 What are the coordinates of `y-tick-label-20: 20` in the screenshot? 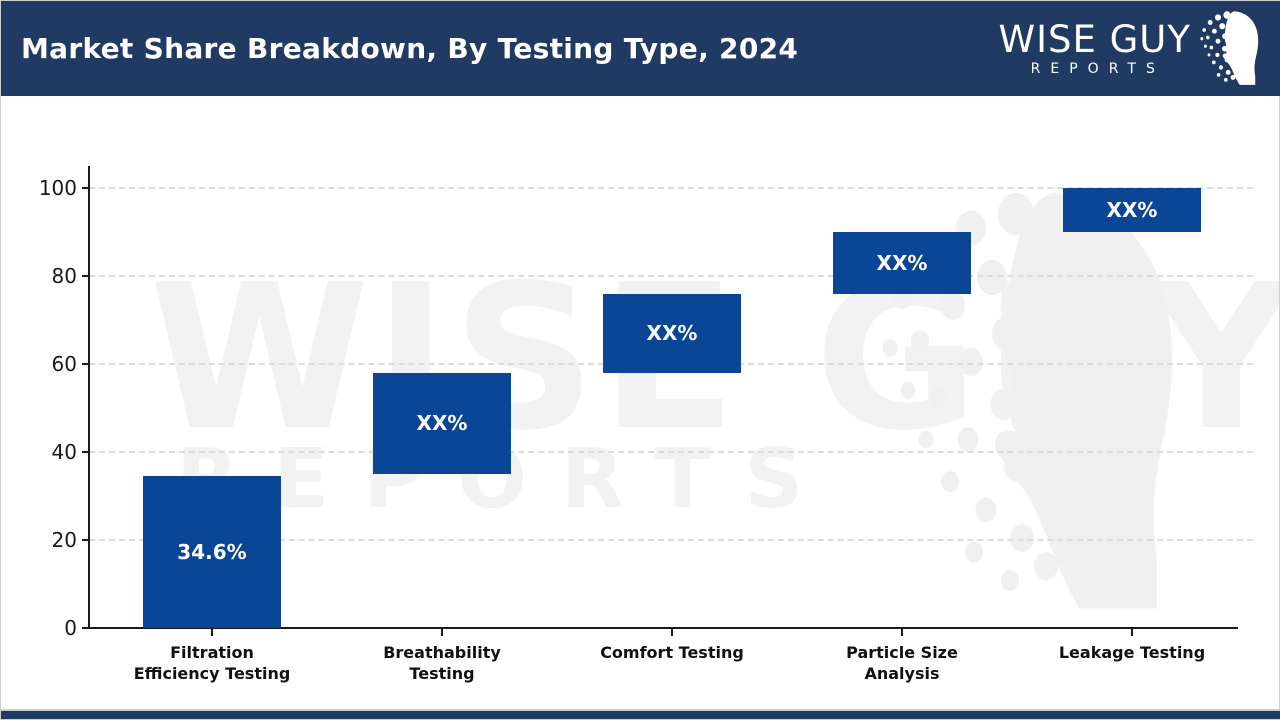 It's located at (64, 540).